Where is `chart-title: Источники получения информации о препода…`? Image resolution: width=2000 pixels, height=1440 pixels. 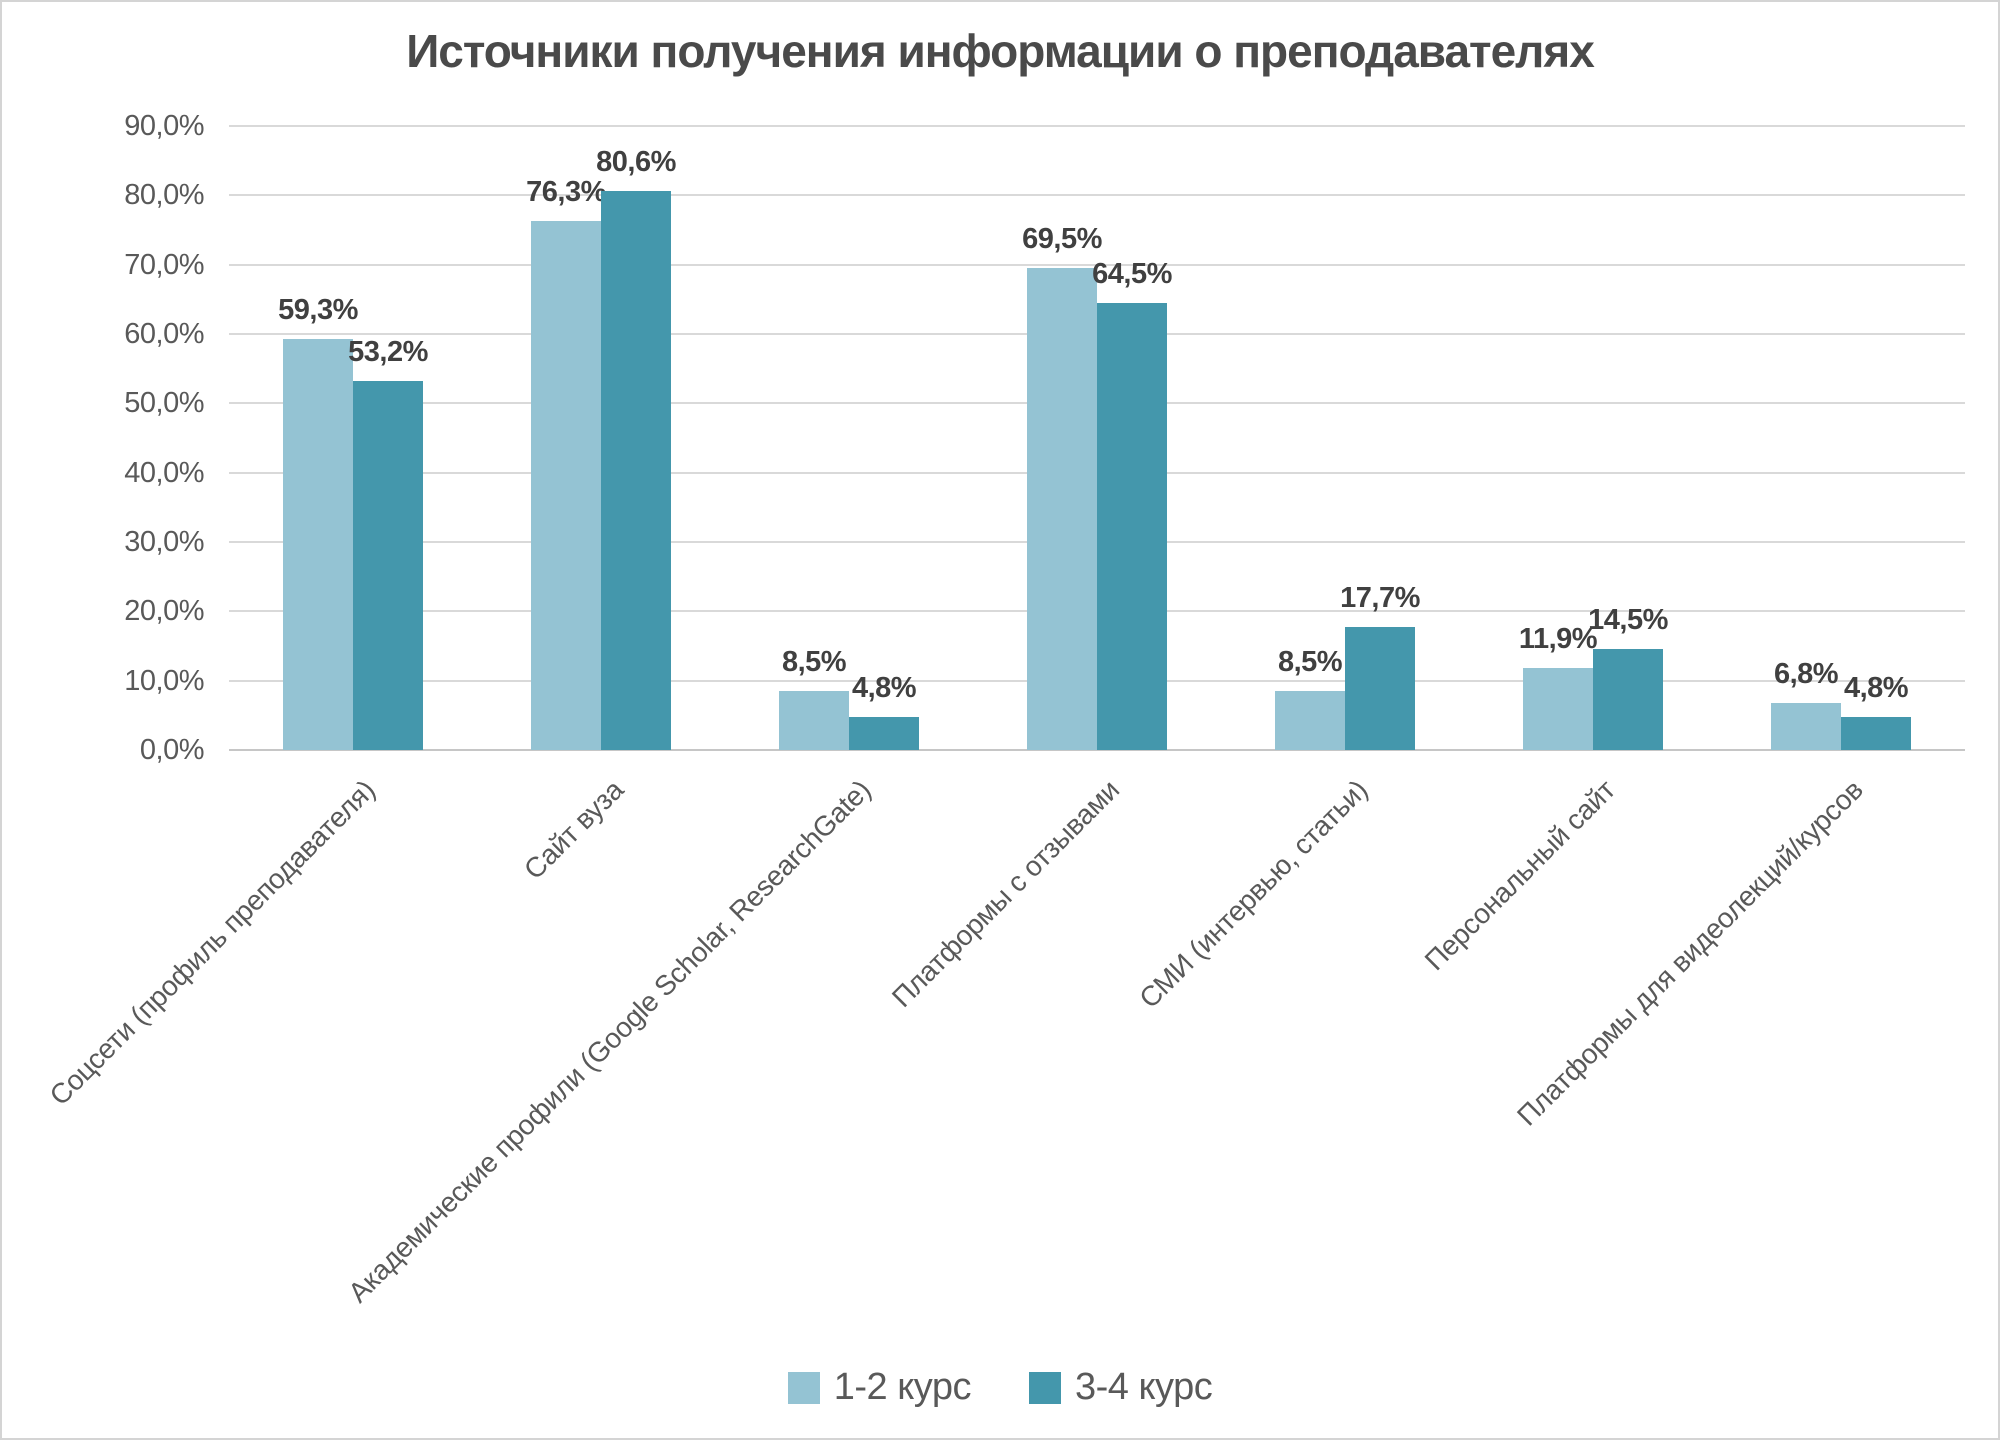 chart-title: Источники получения информации о препода… is located at coordinates (1000, 51).